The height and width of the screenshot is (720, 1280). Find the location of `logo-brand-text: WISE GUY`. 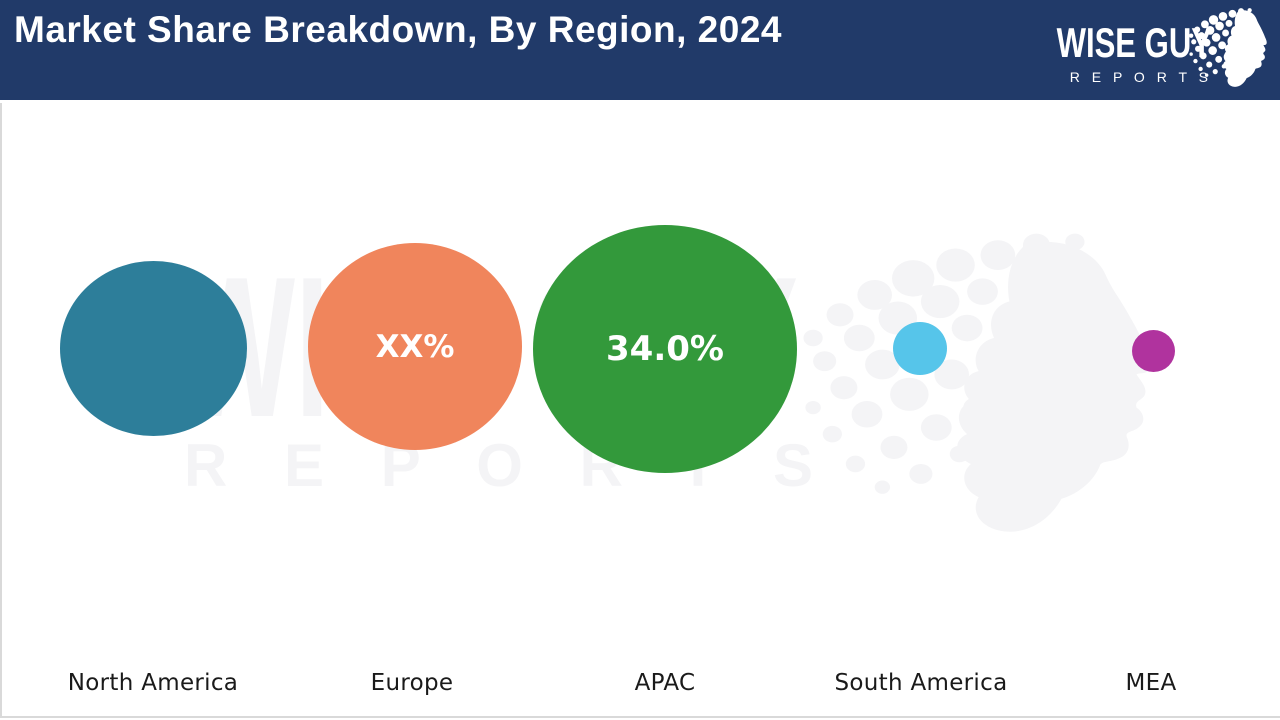

logo-brand-text: WISE GUY is located at coordinates (1134, 42).